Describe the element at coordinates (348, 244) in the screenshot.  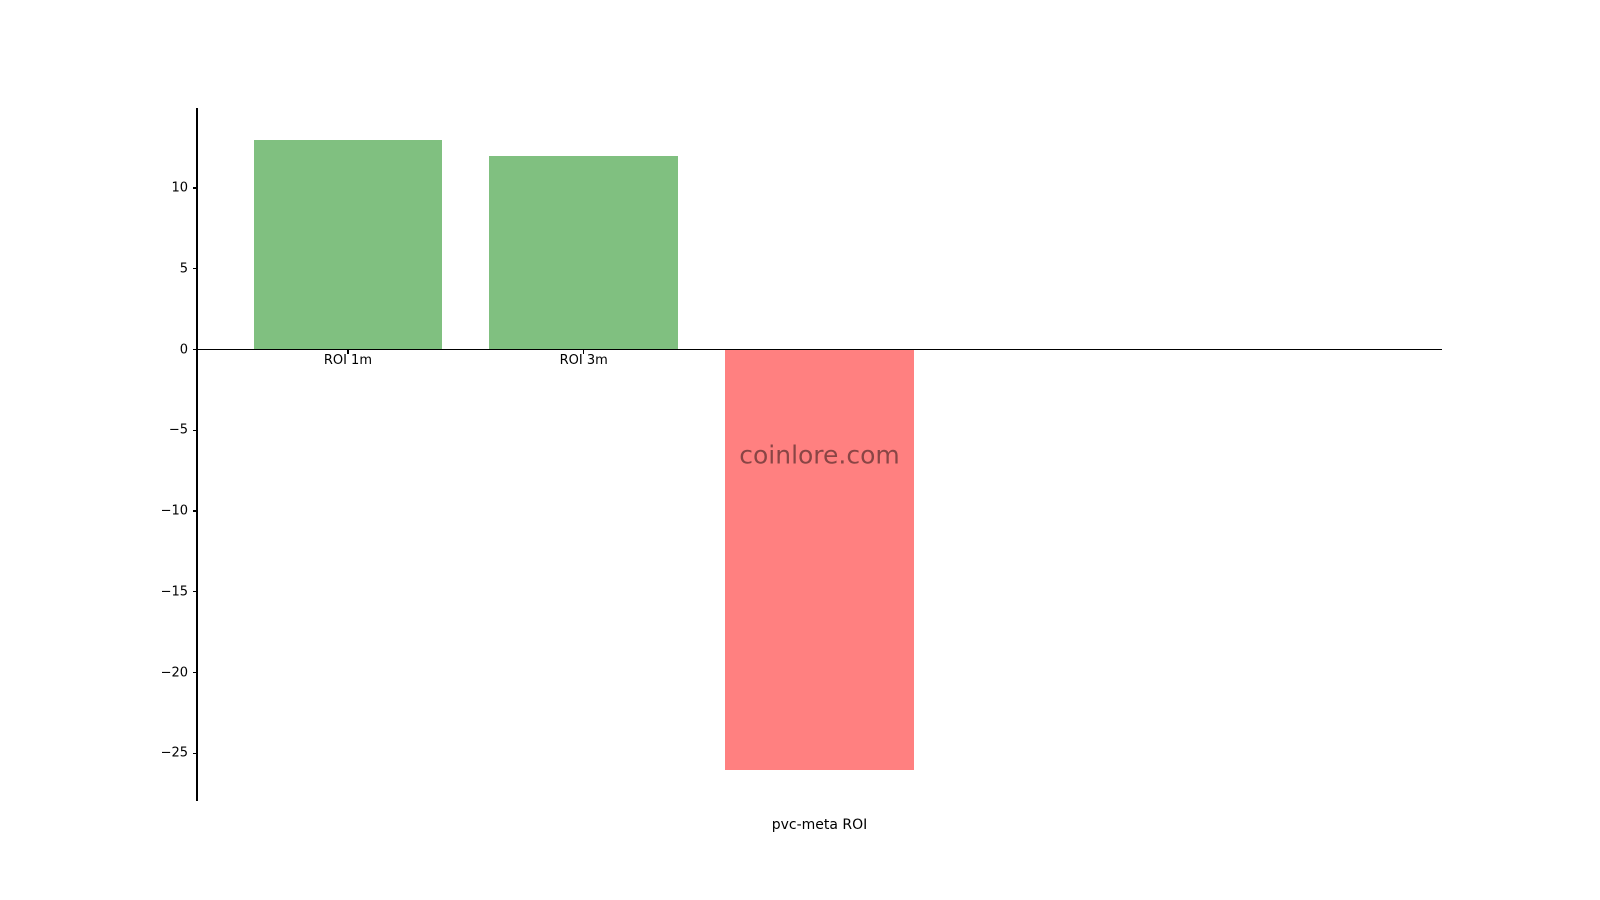
I see `bar-roi-1m` at that location.